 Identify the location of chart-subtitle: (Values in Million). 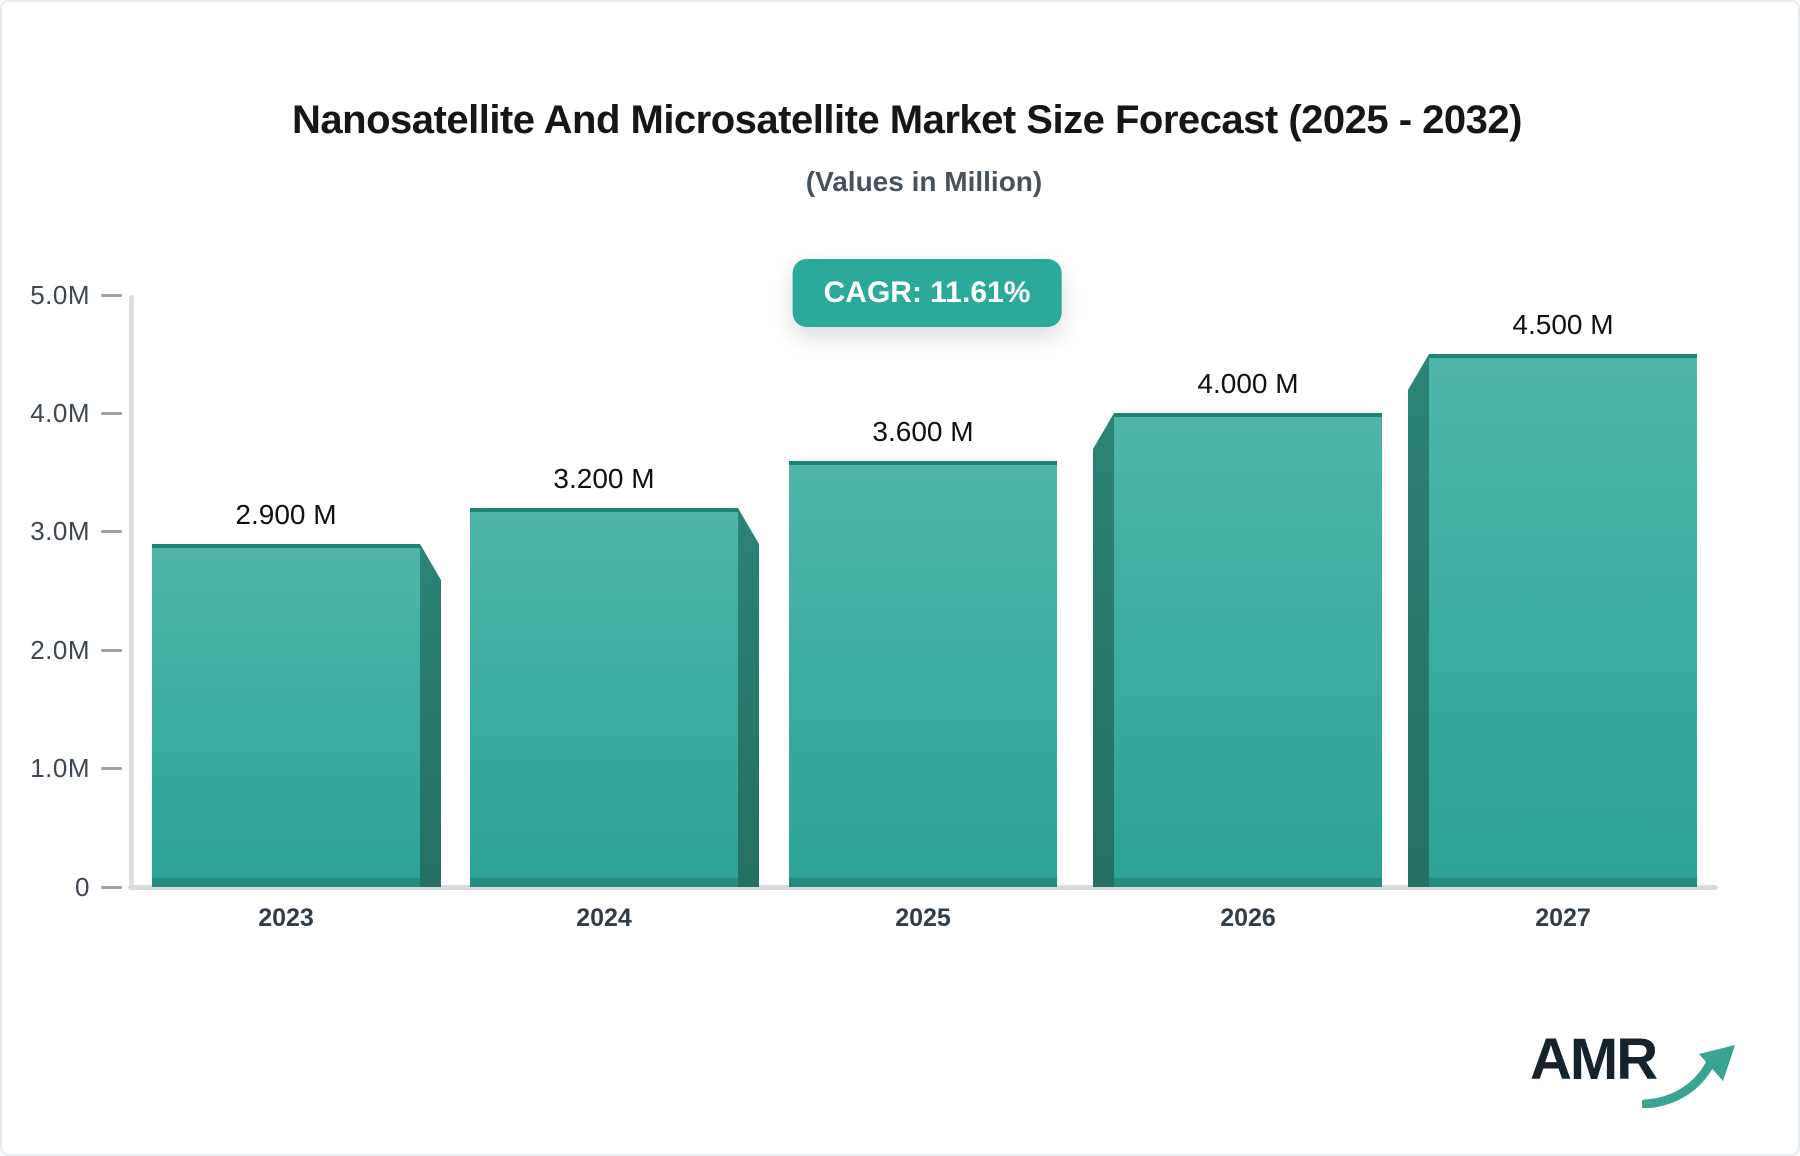
(924, 181).